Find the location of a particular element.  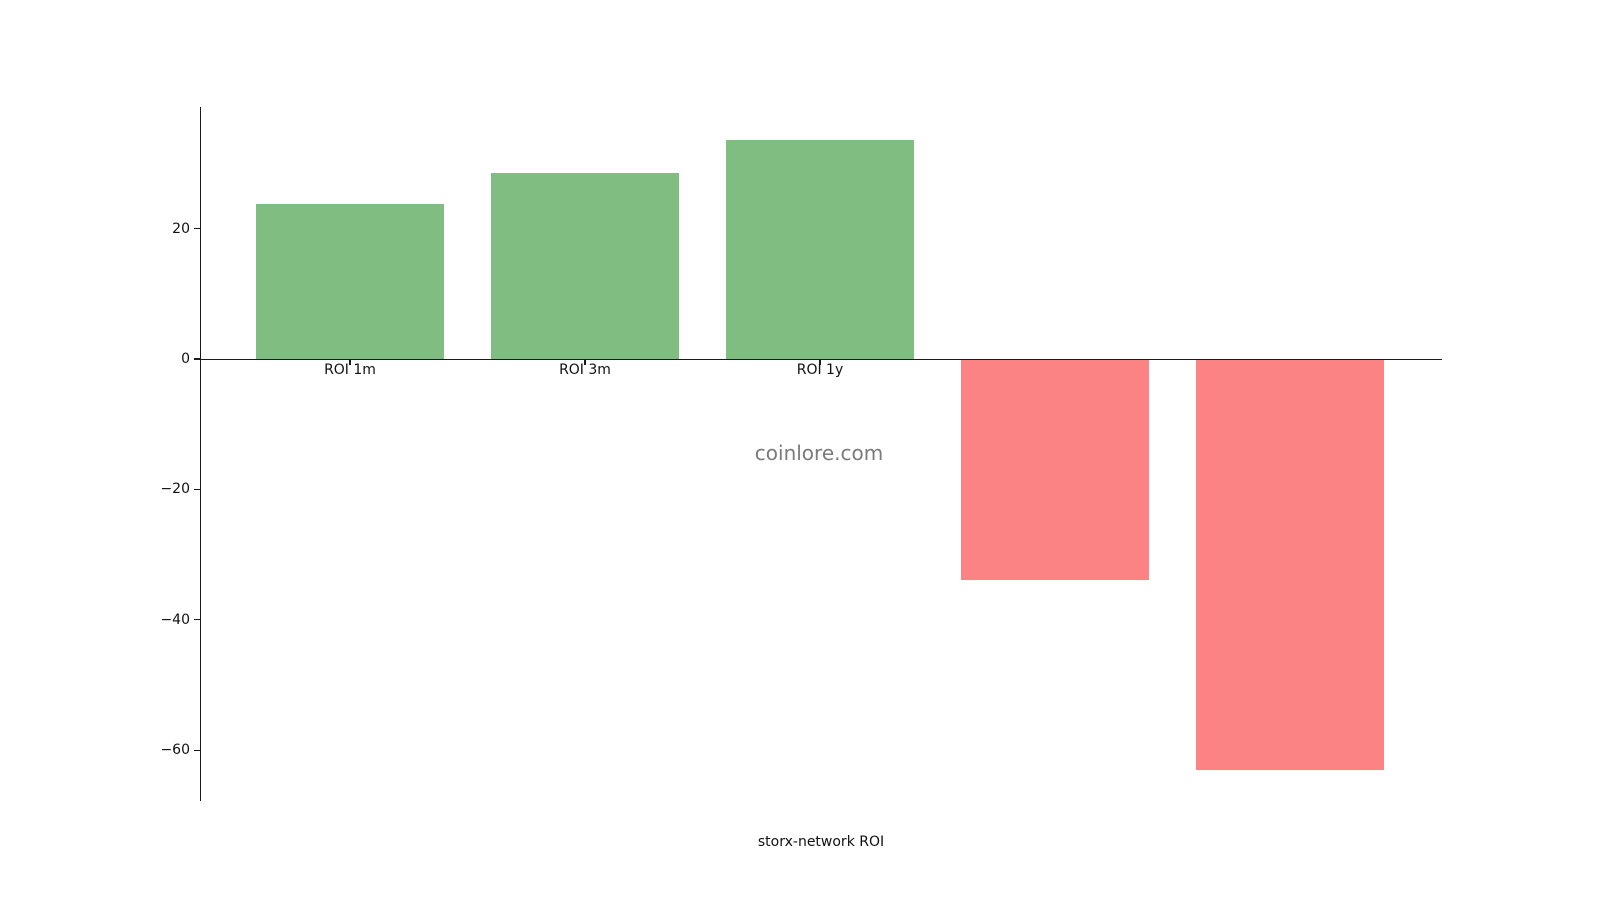

x-tick-label-roi-1m: ROI 1m is located at coordinates (350, 369).